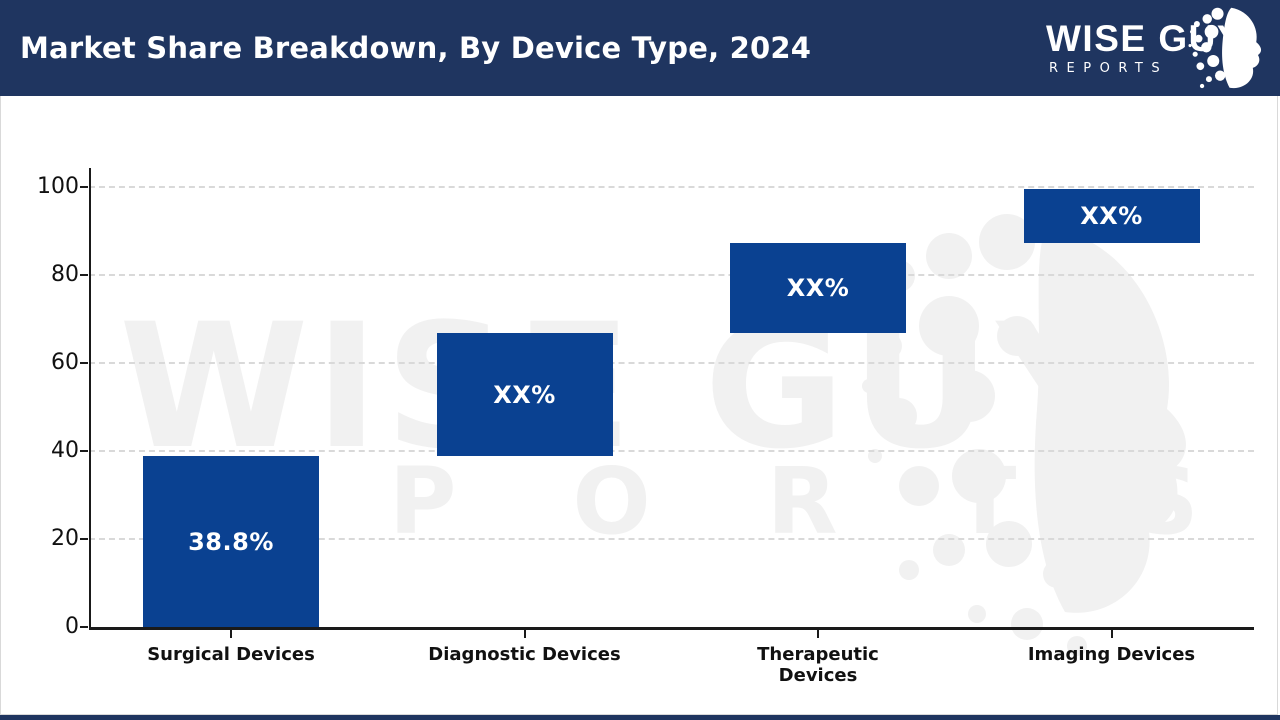 The height and width of the screenshot is (720, 1280). Describe the element at coordinates (58, 186) in the screenshot. I see `y-tick-label: 100` at that location.